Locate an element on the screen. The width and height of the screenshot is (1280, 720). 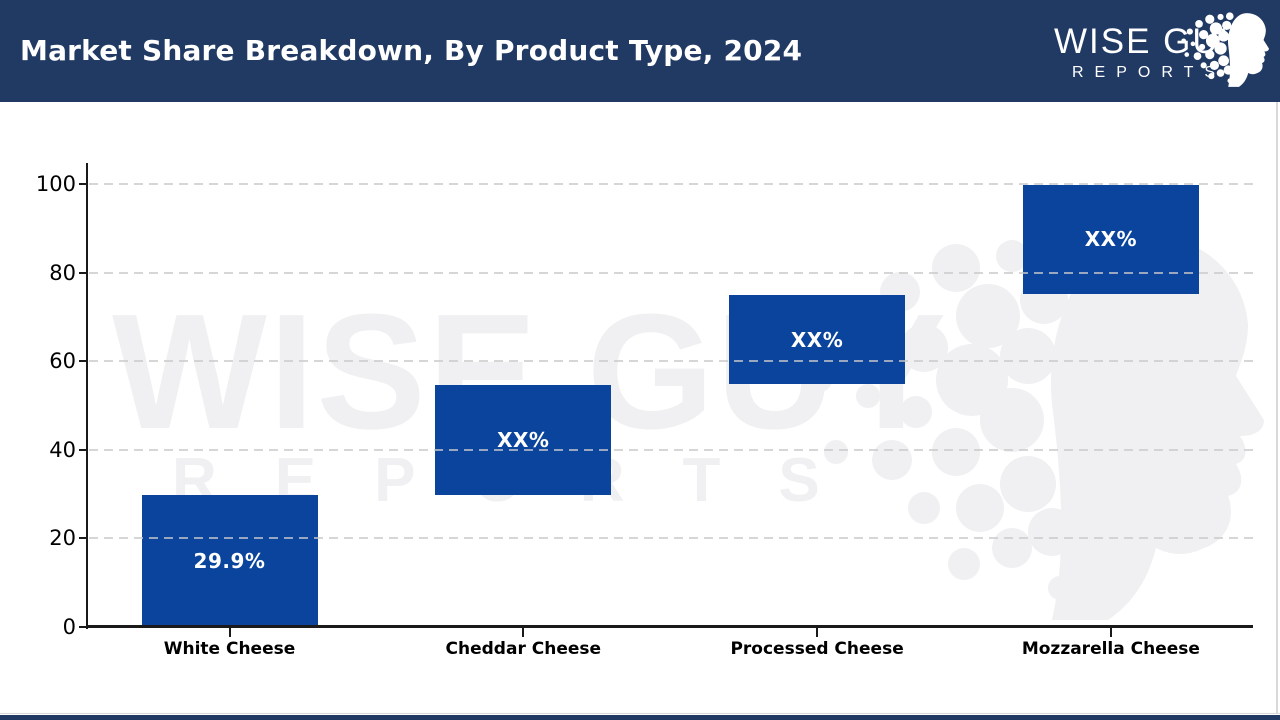
footer-bar is located at coordinates (640, 717).